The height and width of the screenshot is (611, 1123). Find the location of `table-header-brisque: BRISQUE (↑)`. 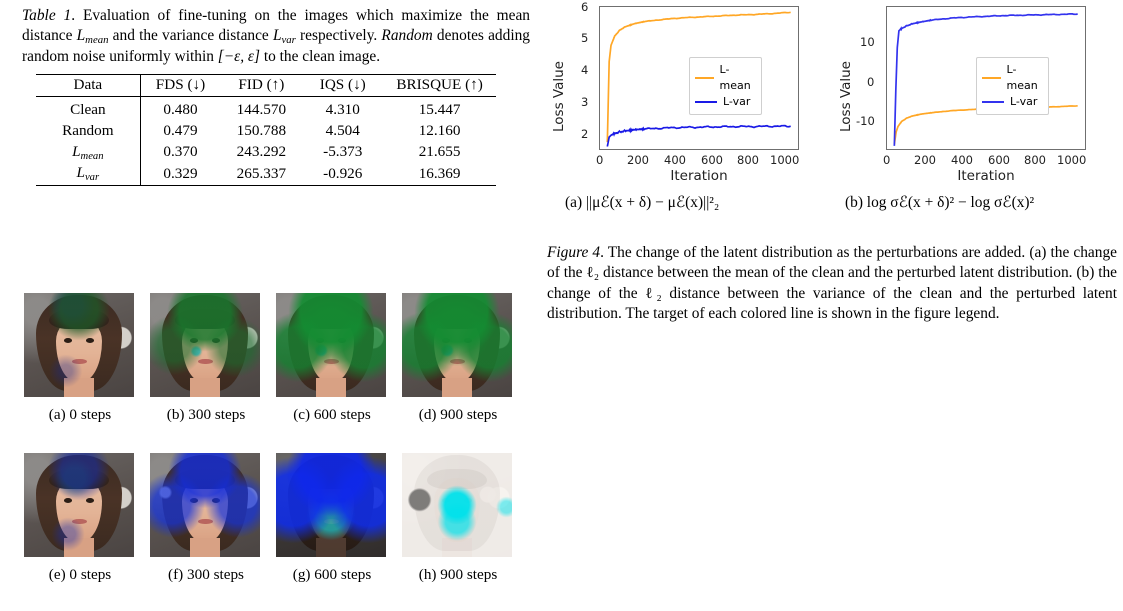

table-header-brisque: BRISQUE (↑) is located at coordinates (439, 85).